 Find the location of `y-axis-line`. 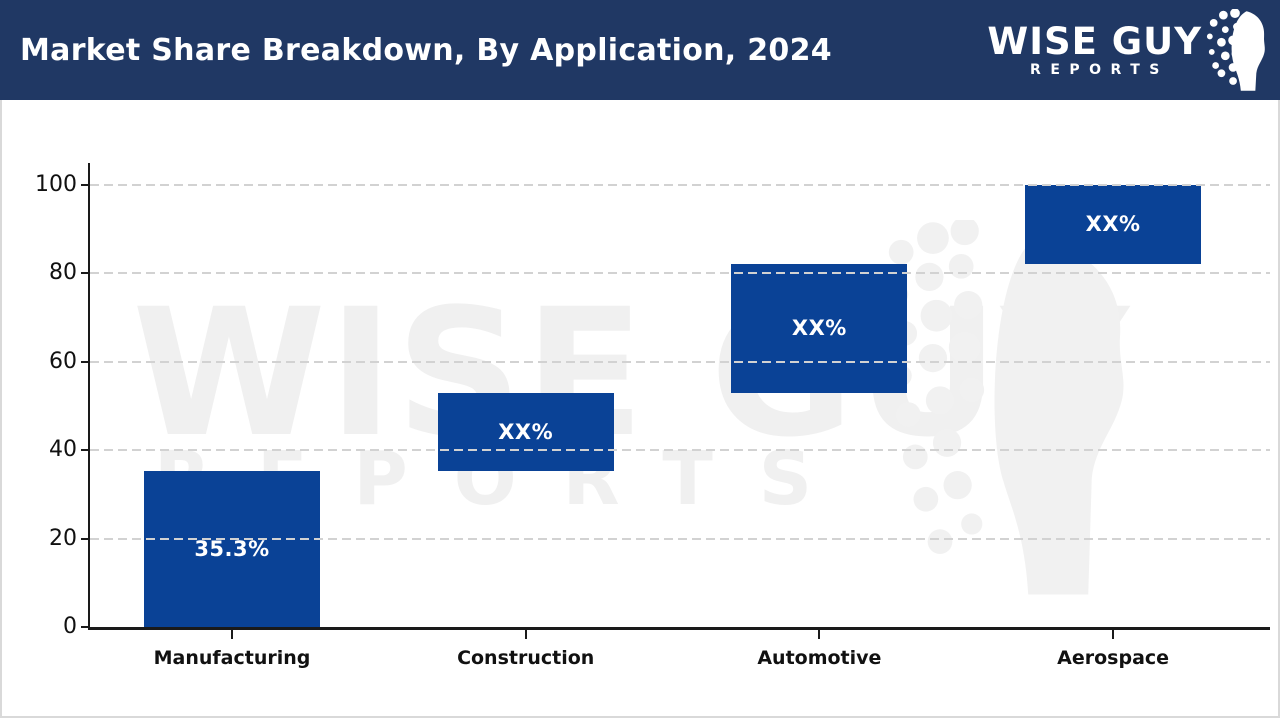

y-axis-line is located at coordinates (89, 396).